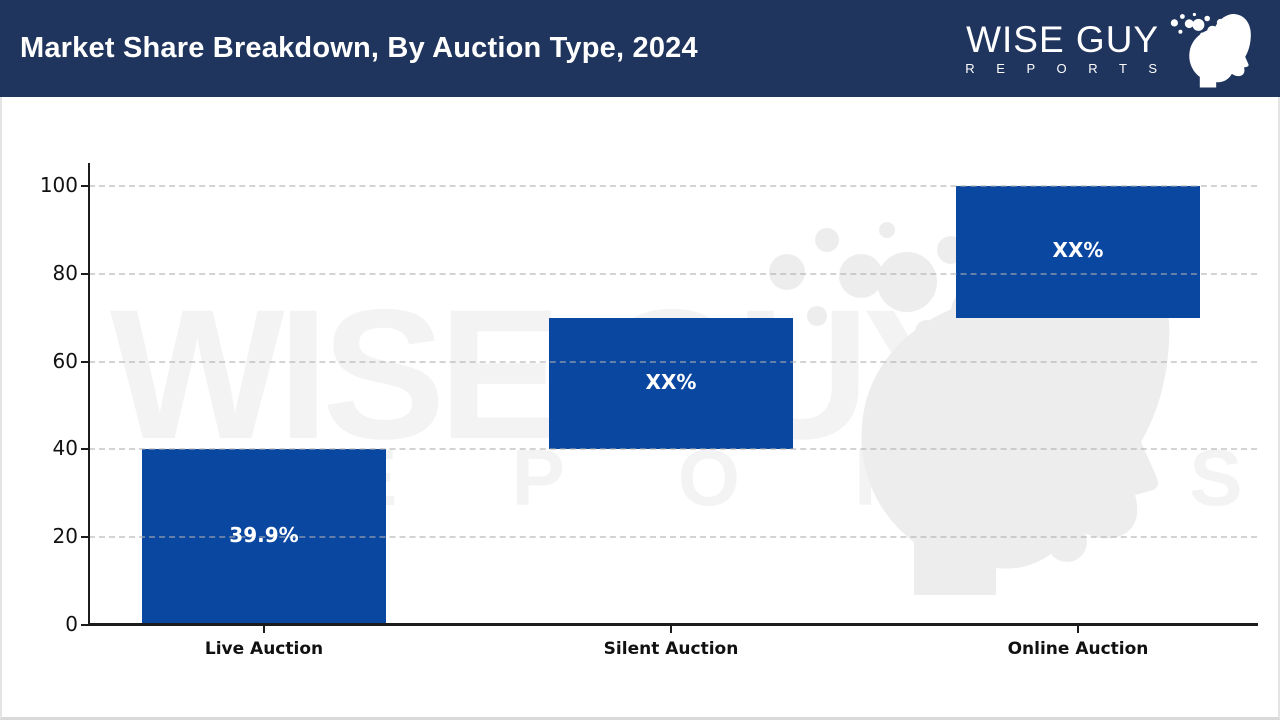 The height and width of the screenshot is (720, 1280). I want to click on logo-head-dots-icon, so click(1210, 50).